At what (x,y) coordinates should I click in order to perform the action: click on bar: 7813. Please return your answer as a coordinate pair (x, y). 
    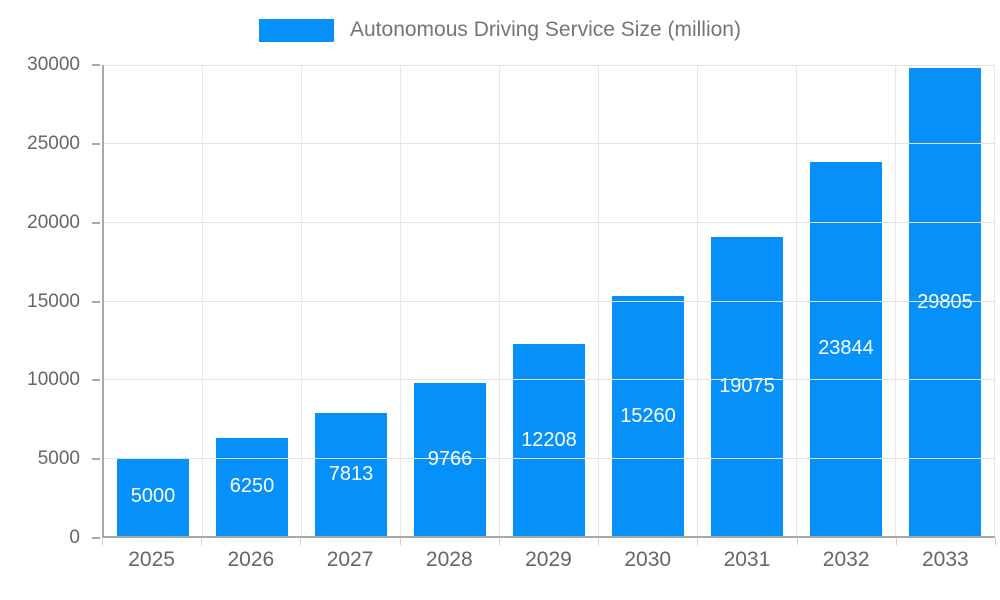
    Looking at the image, I should click on (351, 474).